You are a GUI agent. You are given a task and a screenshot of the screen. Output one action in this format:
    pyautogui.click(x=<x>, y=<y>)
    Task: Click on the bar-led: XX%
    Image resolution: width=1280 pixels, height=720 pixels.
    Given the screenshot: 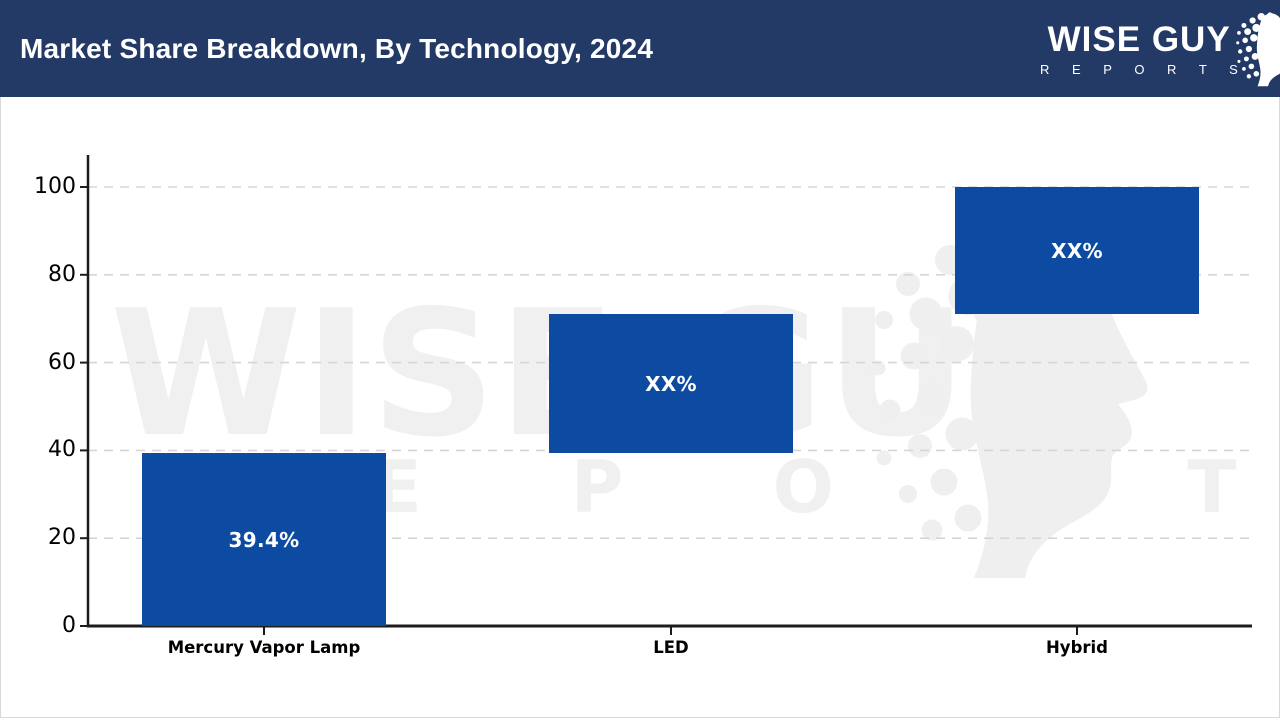 What is the action you would take?
    pyautogui.click(x=671, y=384)
    